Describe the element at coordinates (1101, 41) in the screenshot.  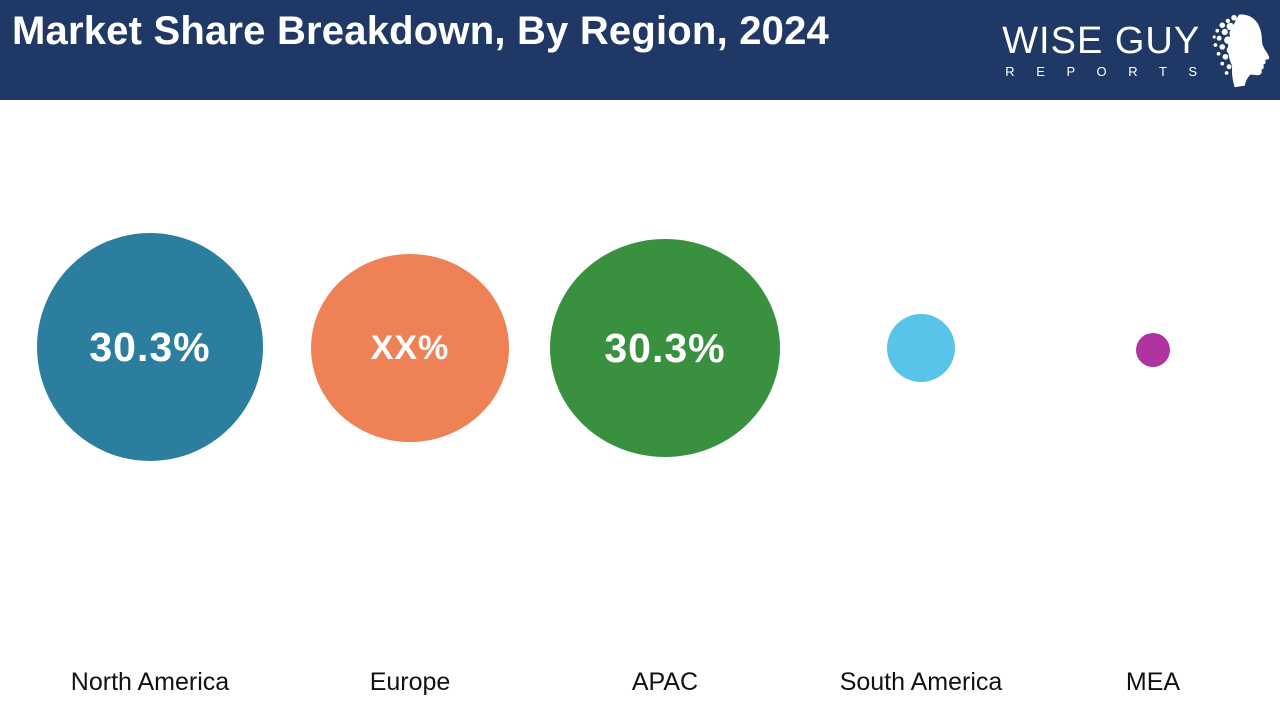
I see `brand-name: WISE GUY` at that location.